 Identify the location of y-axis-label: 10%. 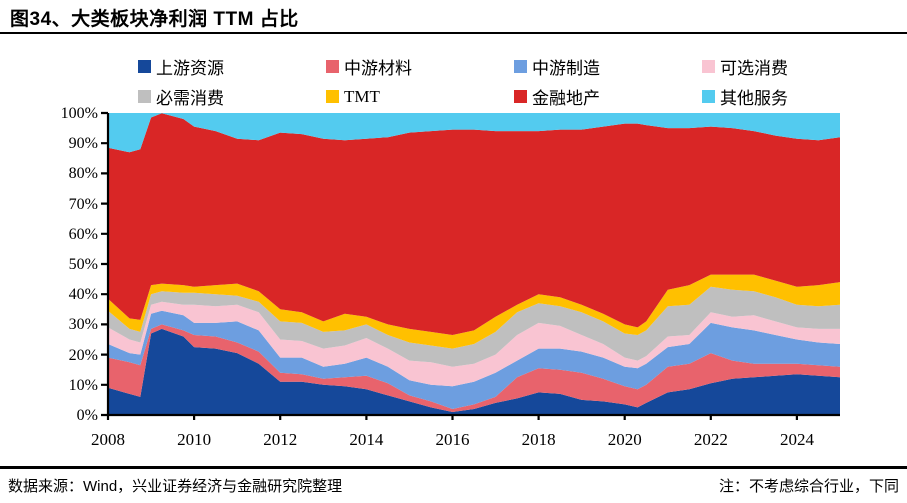
(83, 385).